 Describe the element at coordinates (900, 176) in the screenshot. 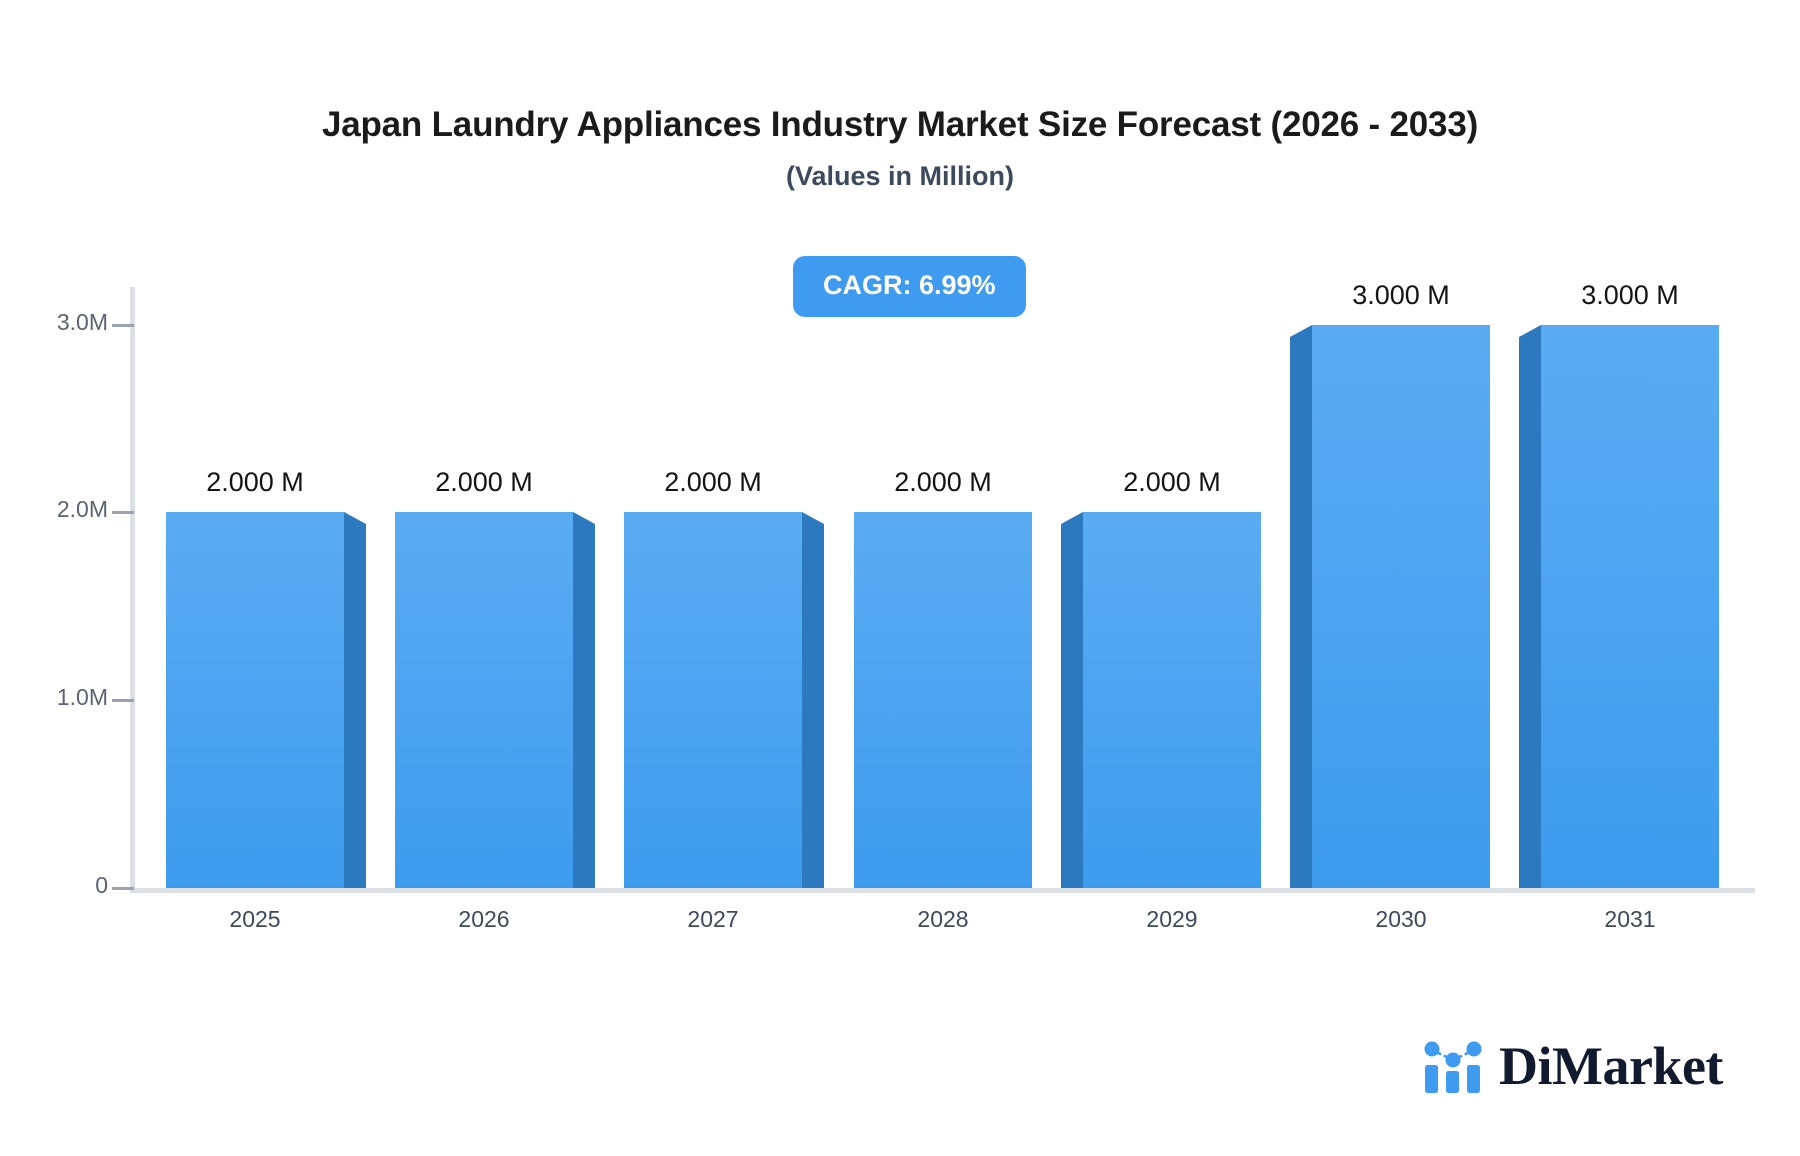

I see `page-subtitle: (Values in Million)` at that location.